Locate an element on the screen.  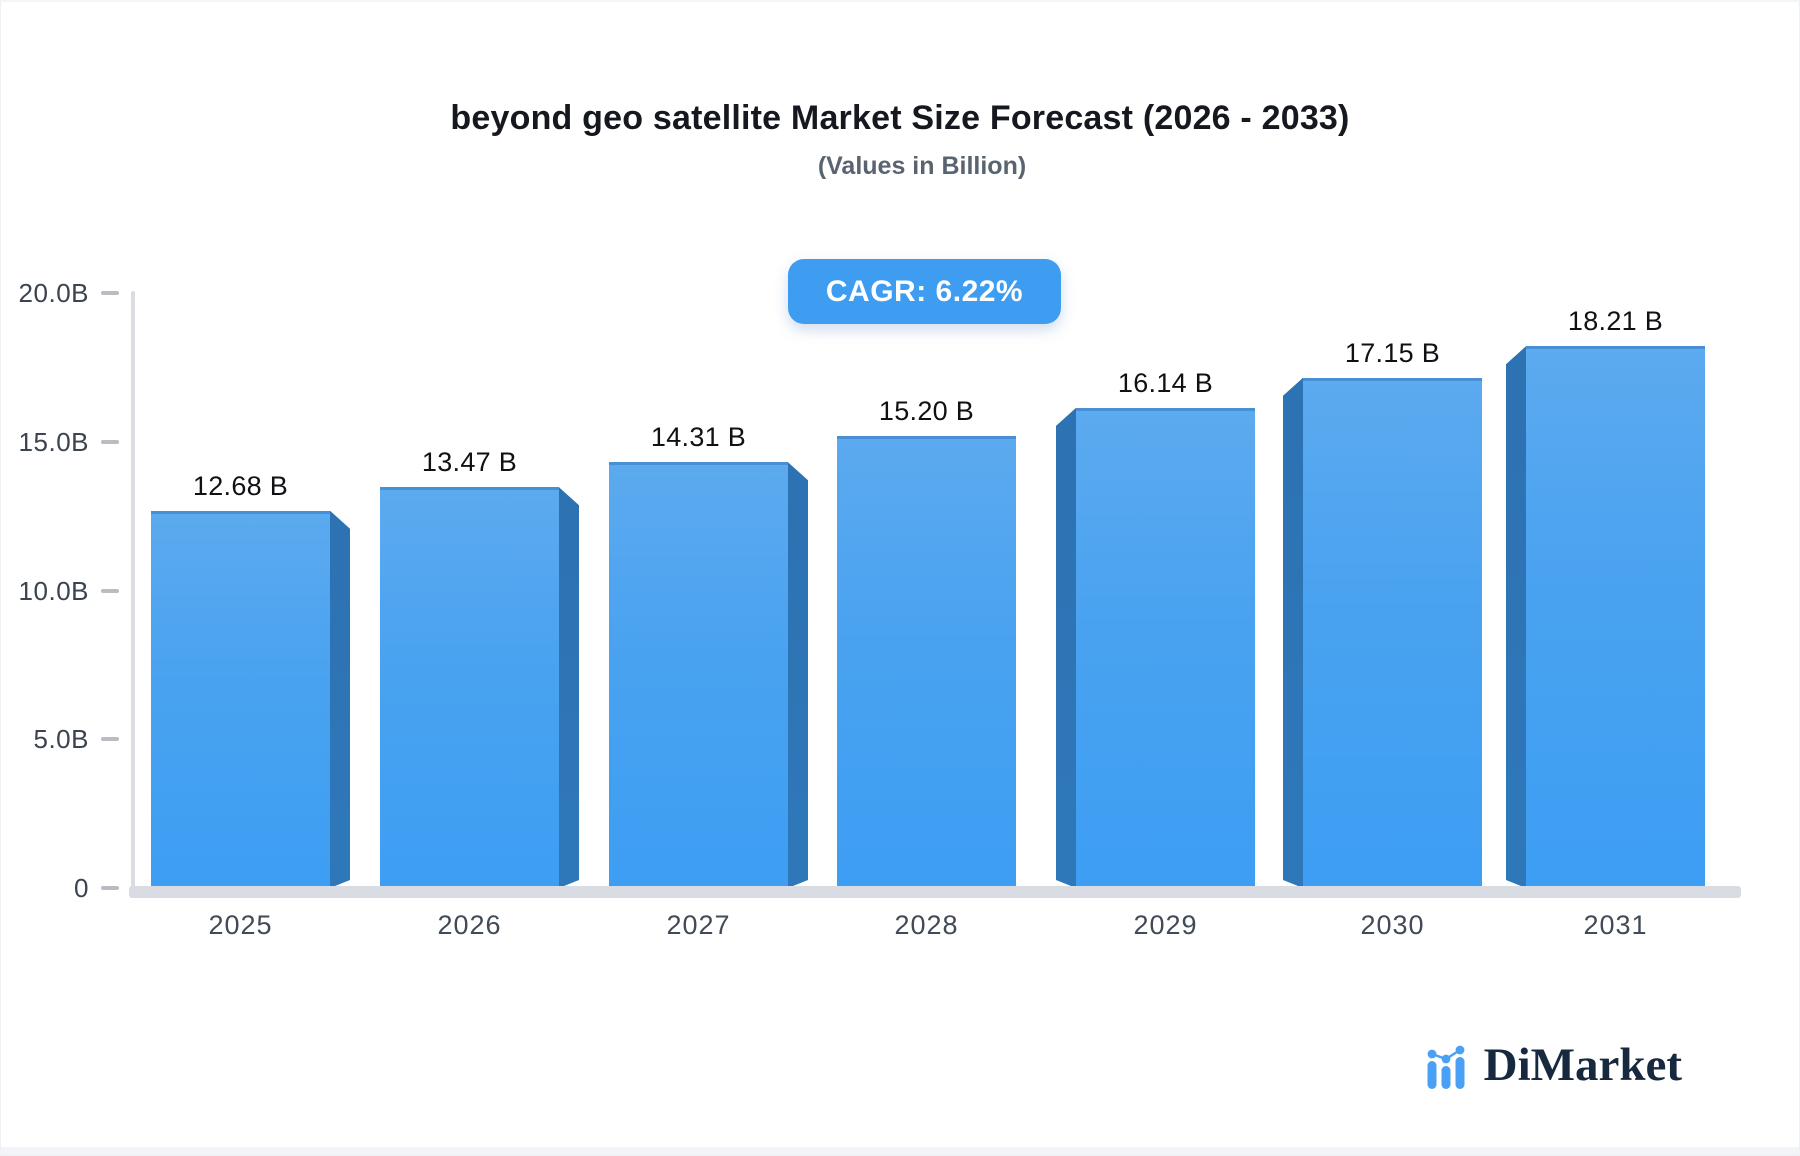
x-axis-label-2031: 2031 is located at coordinates (1615, 925).